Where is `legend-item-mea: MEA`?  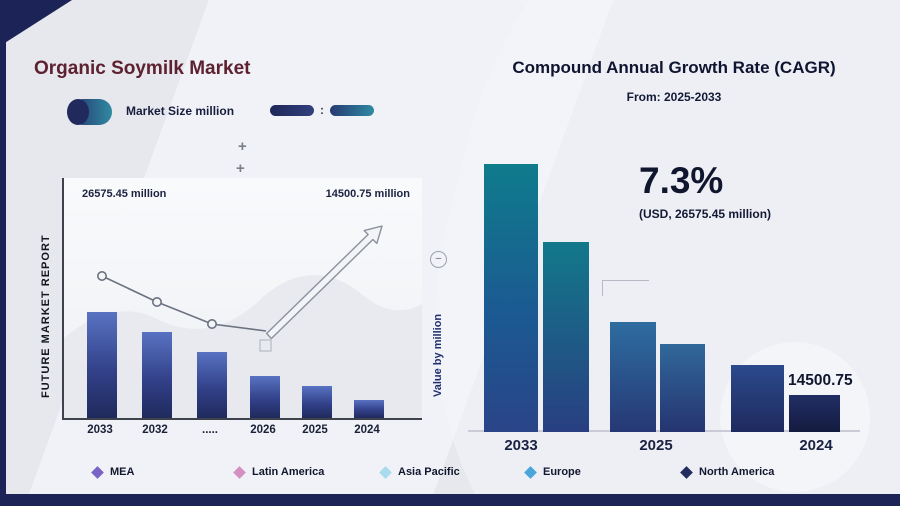 legend-item-mea: MEA is located at coordinates (113, 472).